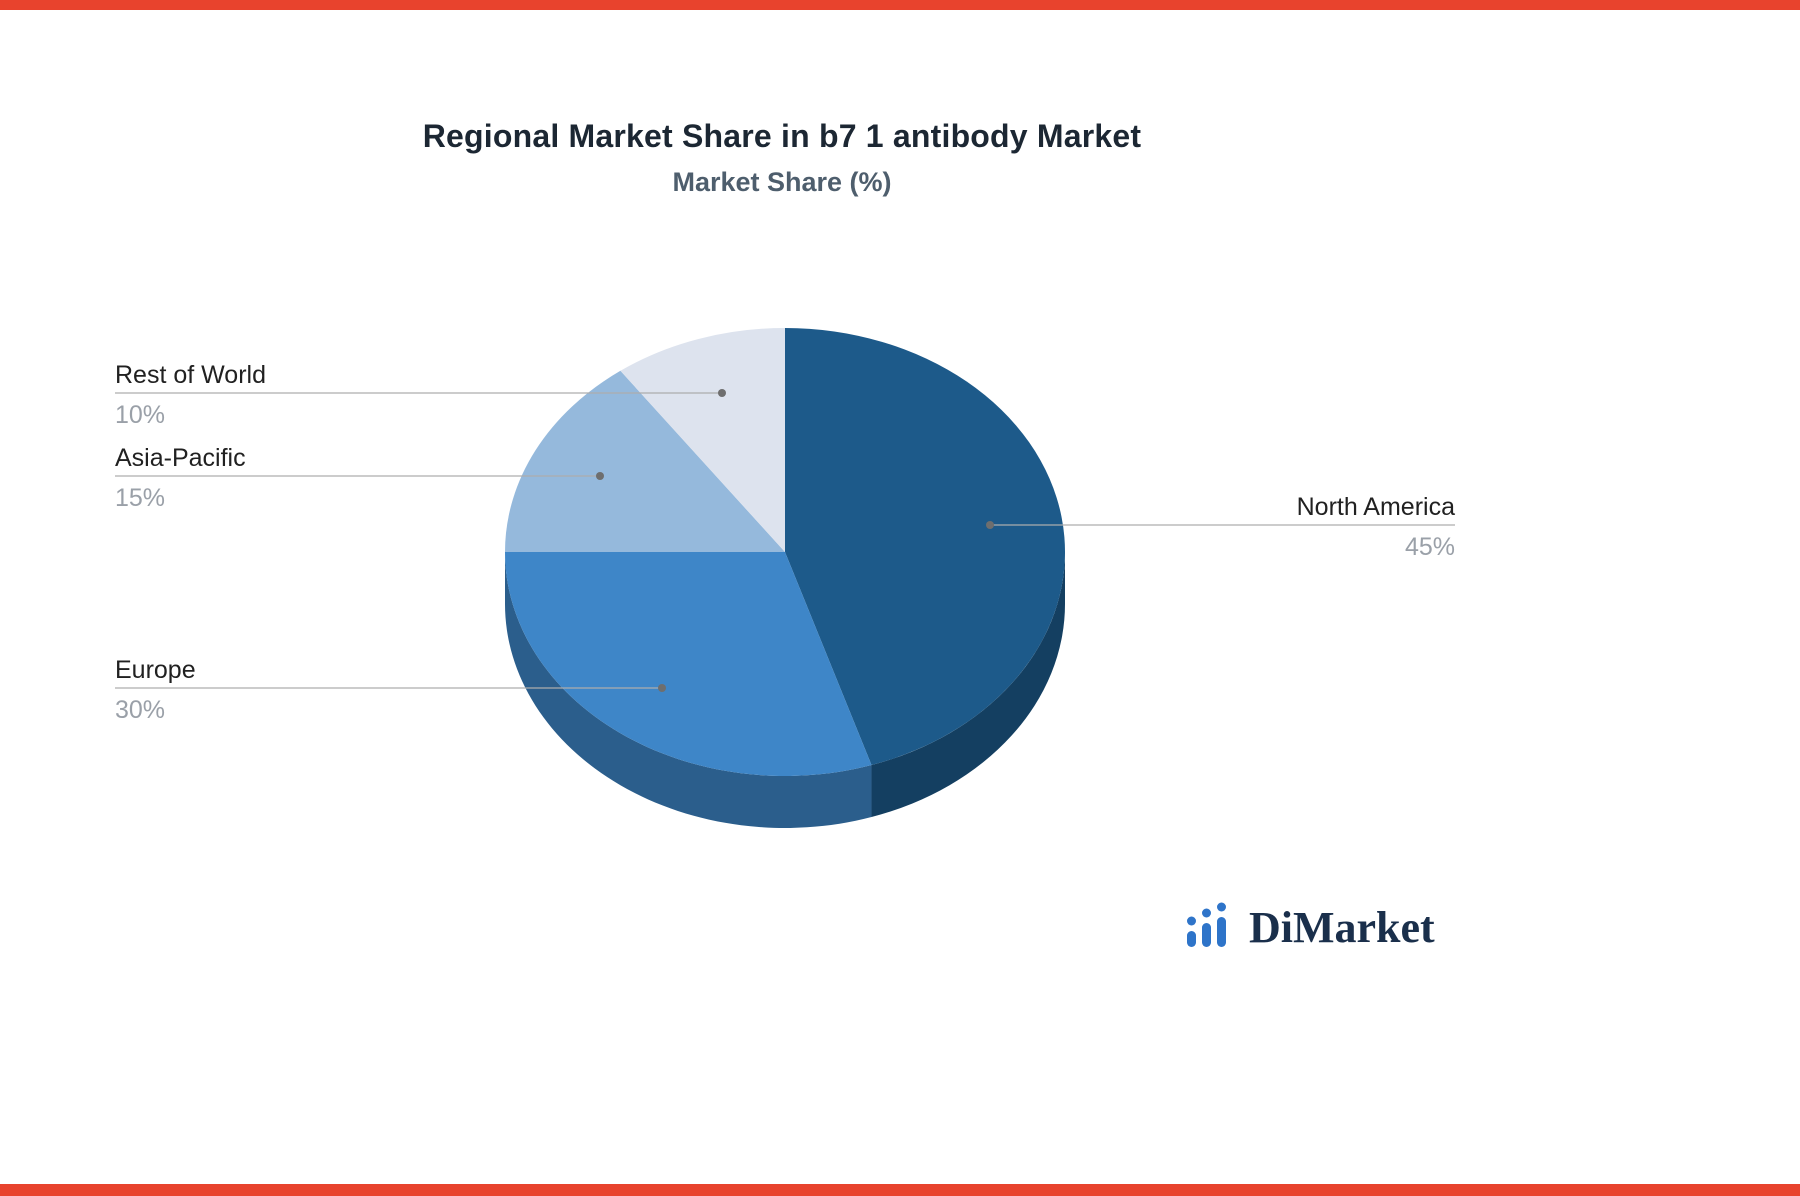  Describe the element at coordinates (140, 710) in the screenshot. I see `slice-percent: 30%` at that location.